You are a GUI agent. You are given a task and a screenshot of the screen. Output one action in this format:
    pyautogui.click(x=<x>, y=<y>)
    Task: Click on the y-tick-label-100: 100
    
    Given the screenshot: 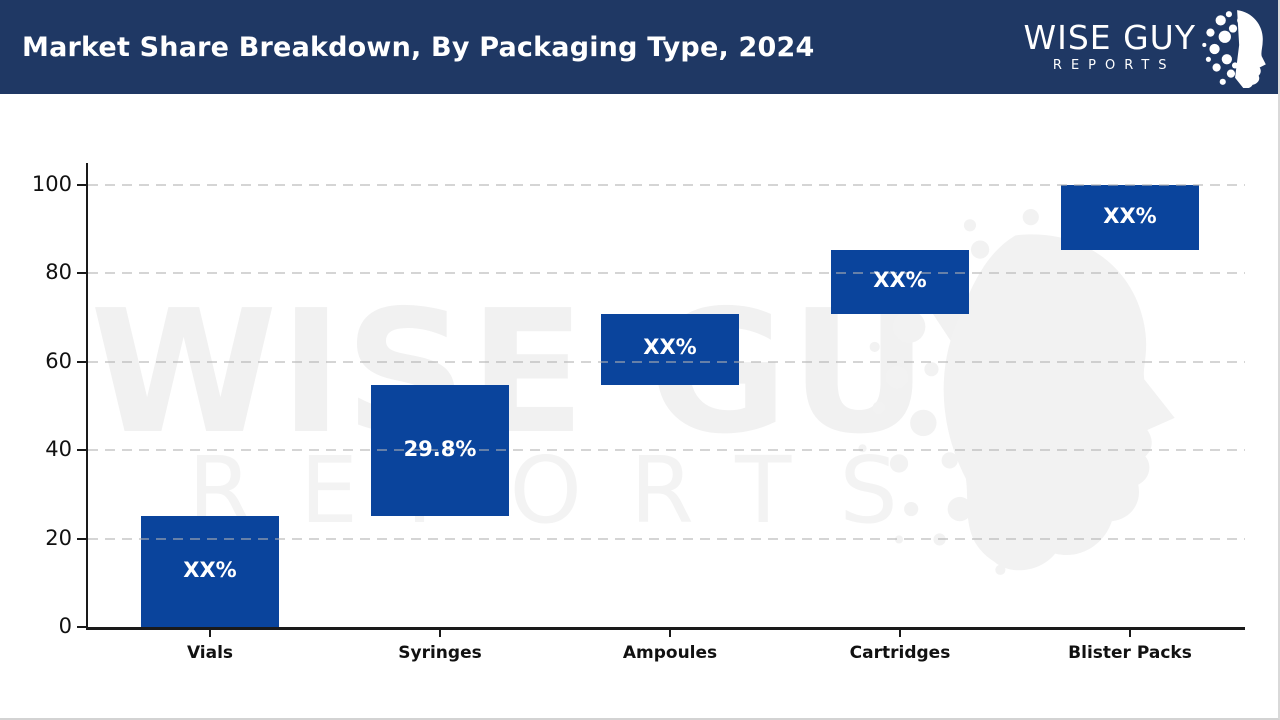 What is the action you would take?
    pyautogui.click(x=51, y=183)
    